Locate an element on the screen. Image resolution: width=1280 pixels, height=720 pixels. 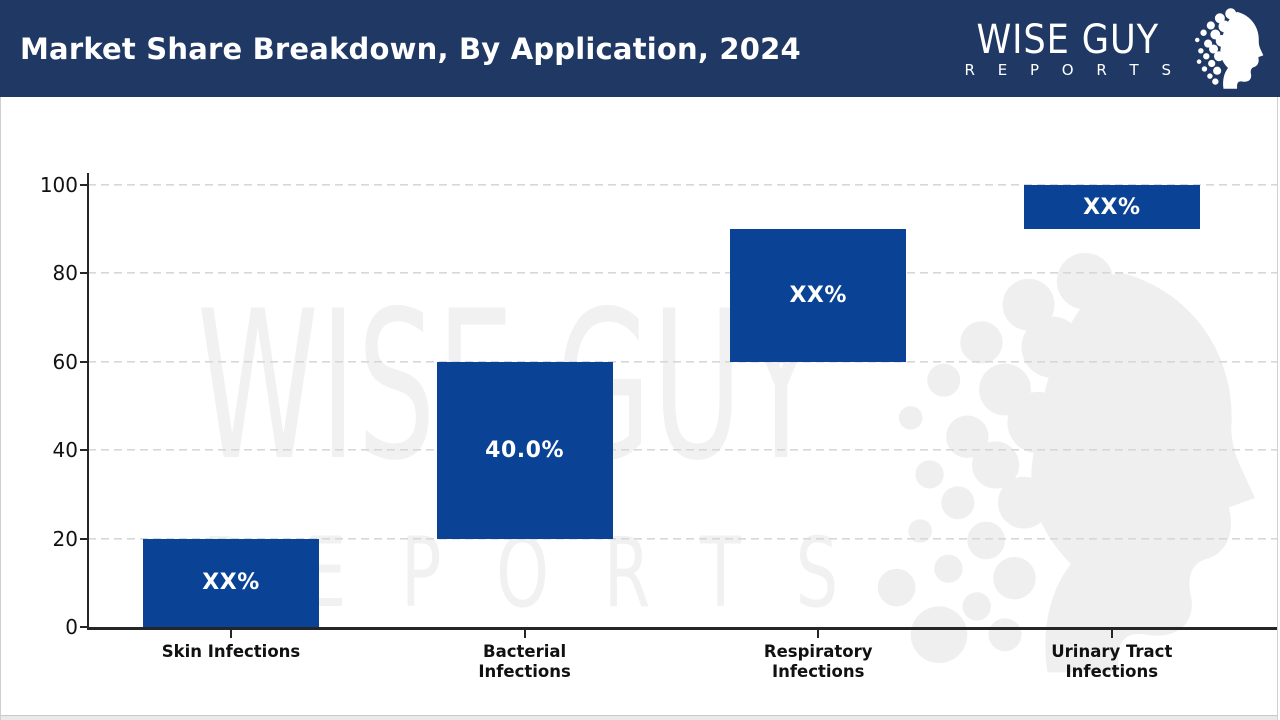
y-axis-label-0: 0 is located at coordinates (71, 627).